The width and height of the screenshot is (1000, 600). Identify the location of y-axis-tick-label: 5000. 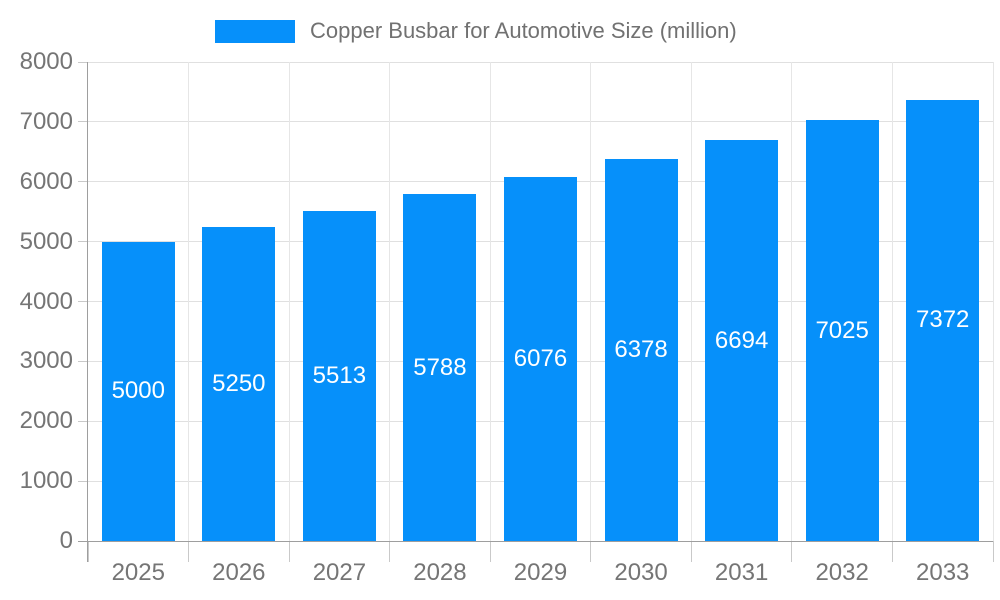
(46, 241).